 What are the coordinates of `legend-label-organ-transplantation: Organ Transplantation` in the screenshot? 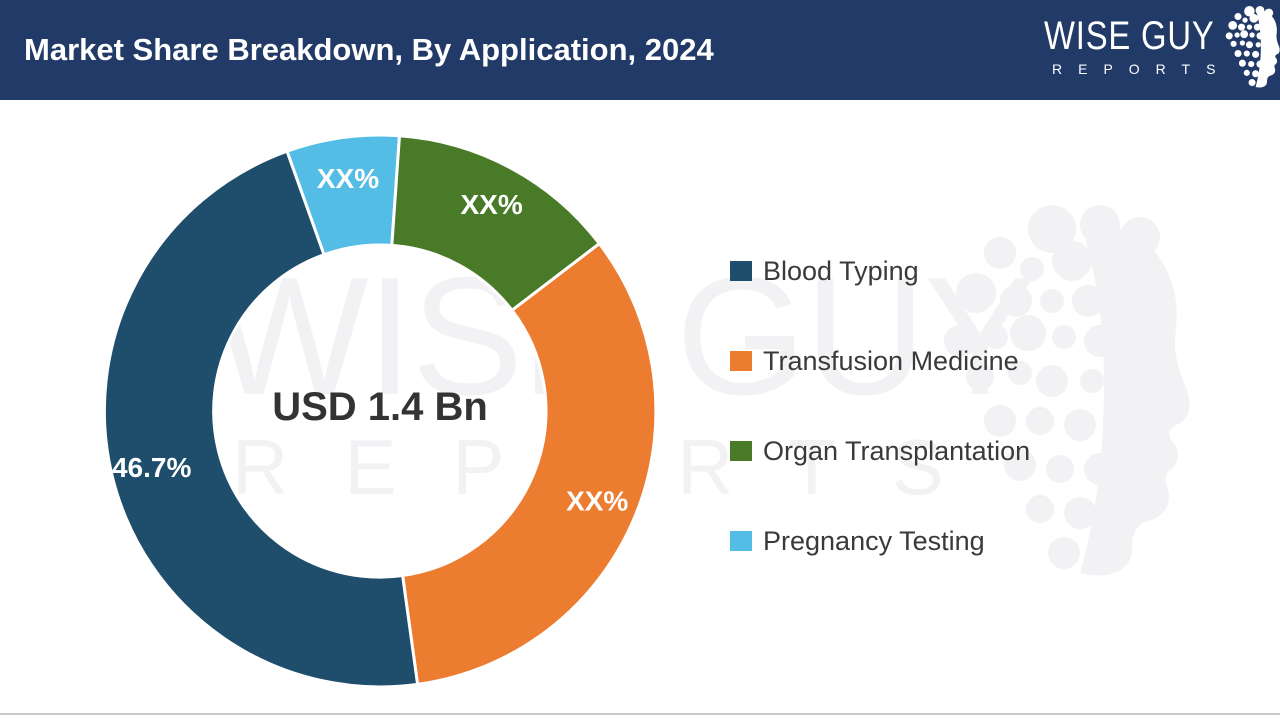 It's located at (897, 450).